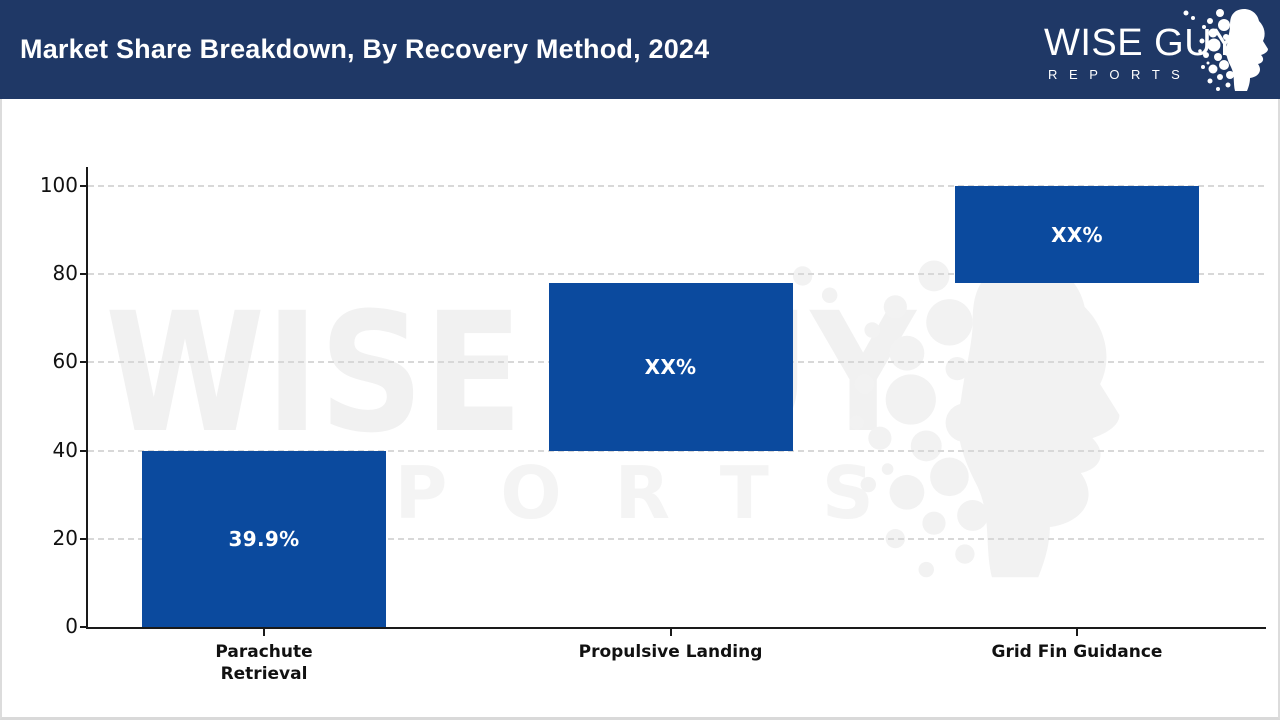 The image size is (1280, 720). I want to click on y-axis-line, so click(87, 398).